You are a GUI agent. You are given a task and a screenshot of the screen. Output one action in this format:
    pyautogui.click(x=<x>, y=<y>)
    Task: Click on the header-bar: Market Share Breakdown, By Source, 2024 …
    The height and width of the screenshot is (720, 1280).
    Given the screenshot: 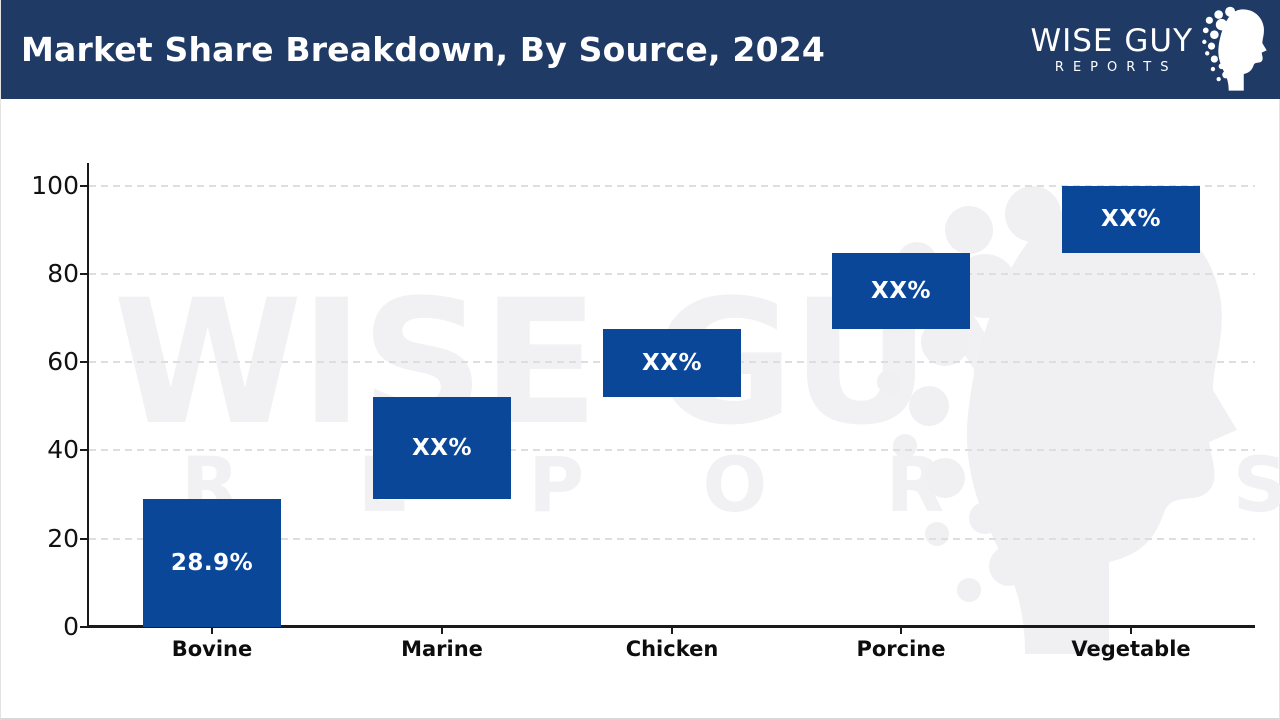 What is the action you would take?
    pyautogui.click(x=640, y=49)
    